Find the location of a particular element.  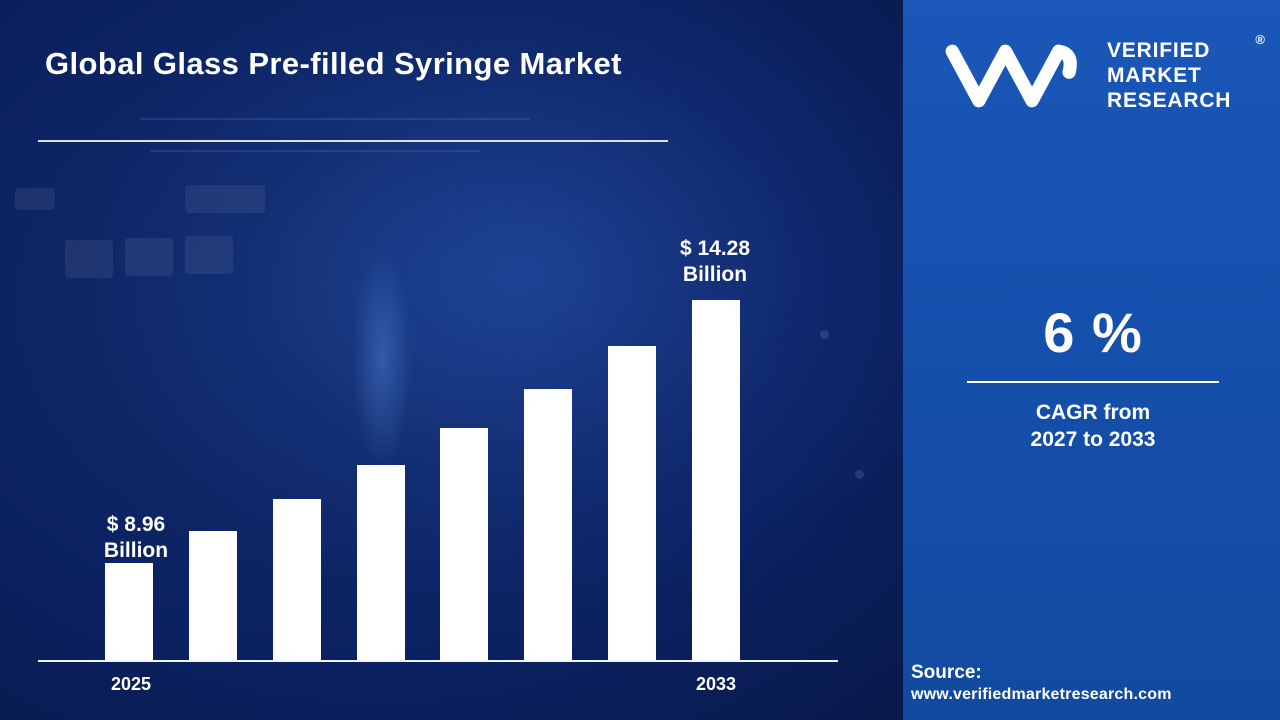

source-block: Source: www.verifiedmarketresearch.com is located at coordinates (1091, 682).